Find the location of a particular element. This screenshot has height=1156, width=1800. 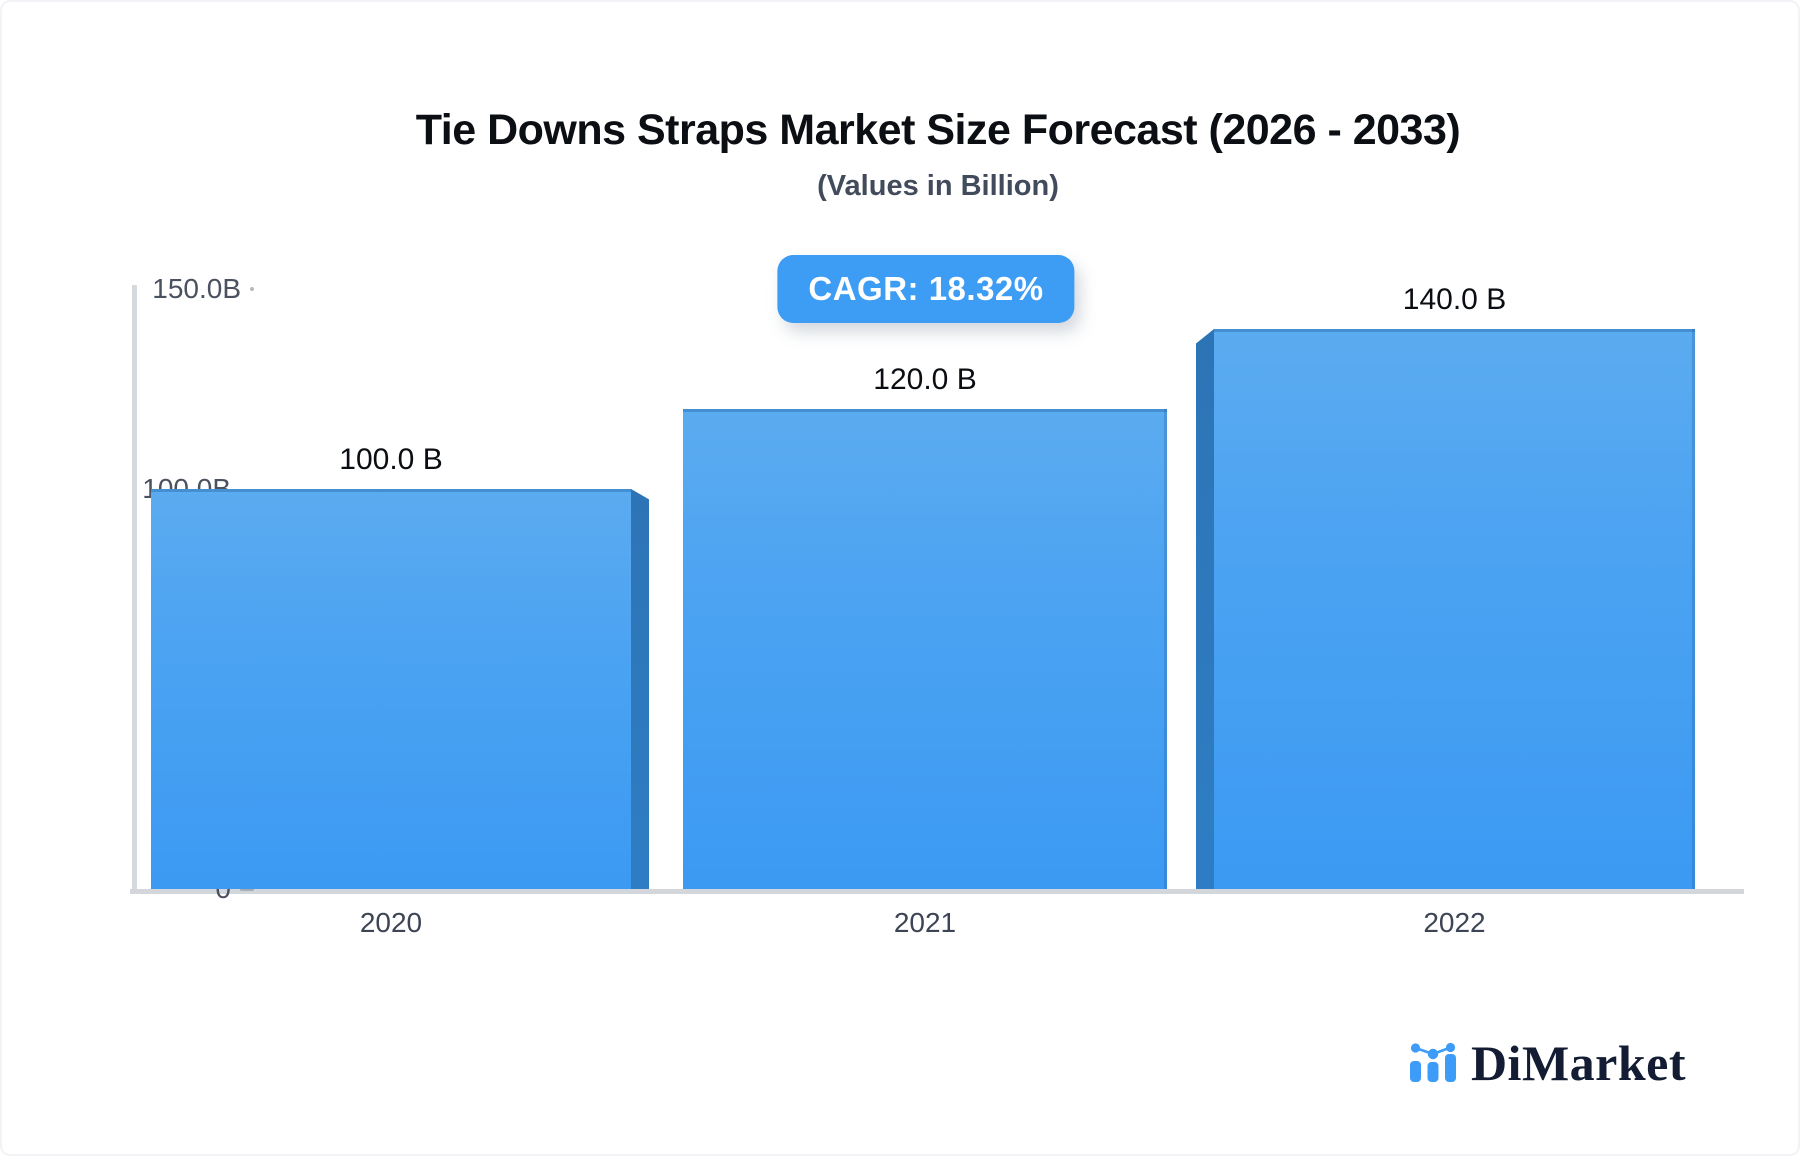

bar-2022-3d-side is located at coordinates (1205, 609).